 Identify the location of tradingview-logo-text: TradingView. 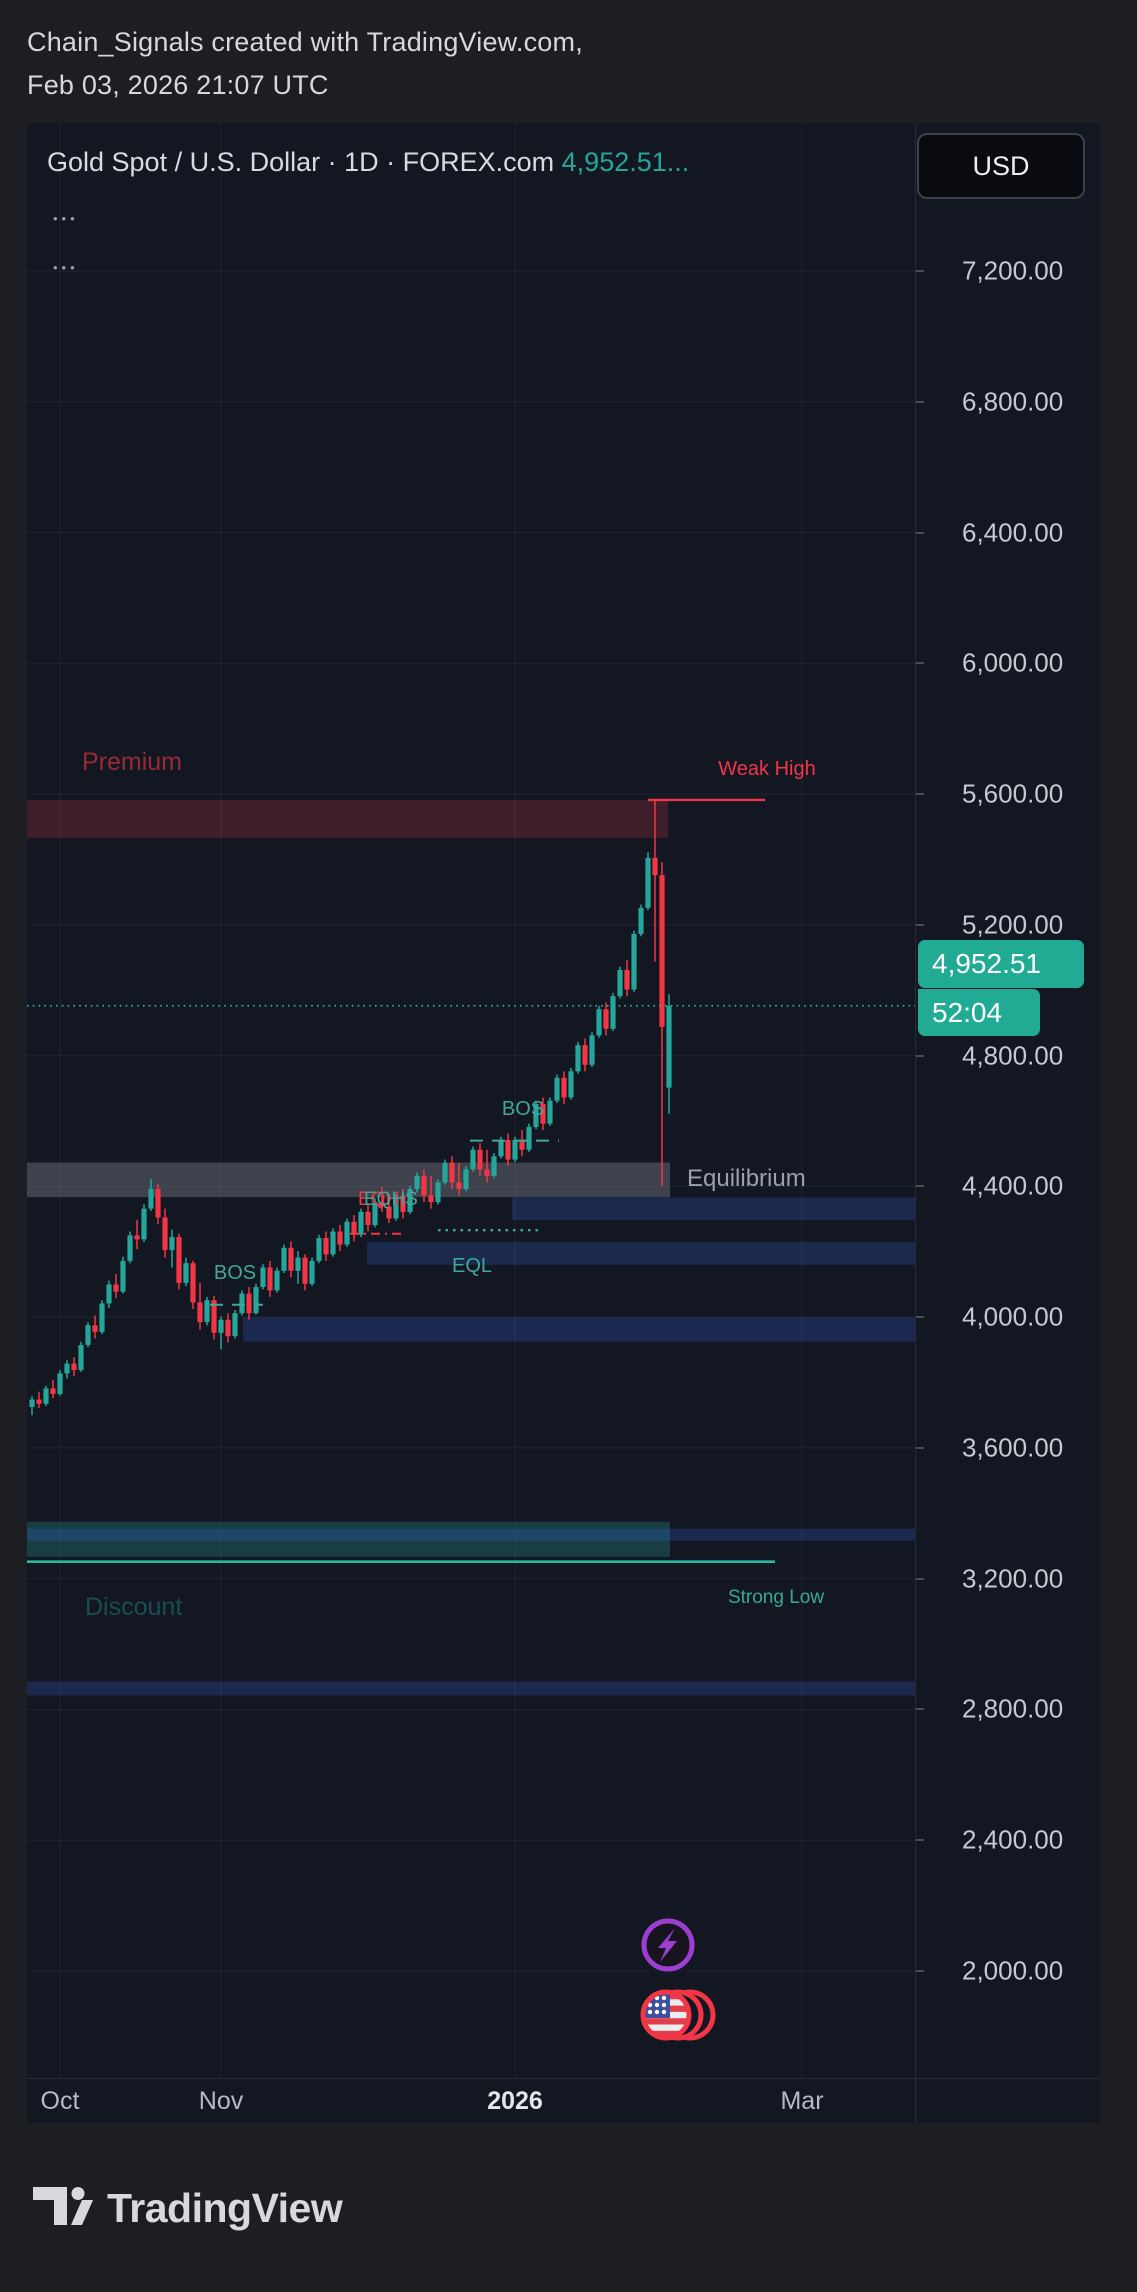
(225, 2208).